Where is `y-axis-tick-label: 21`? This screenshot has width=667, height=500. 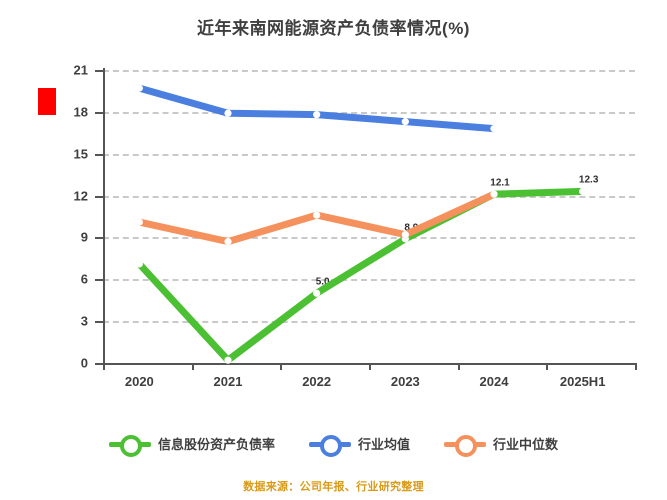
y-axis-tick-label: 21 is located at coordinates (80, 70).